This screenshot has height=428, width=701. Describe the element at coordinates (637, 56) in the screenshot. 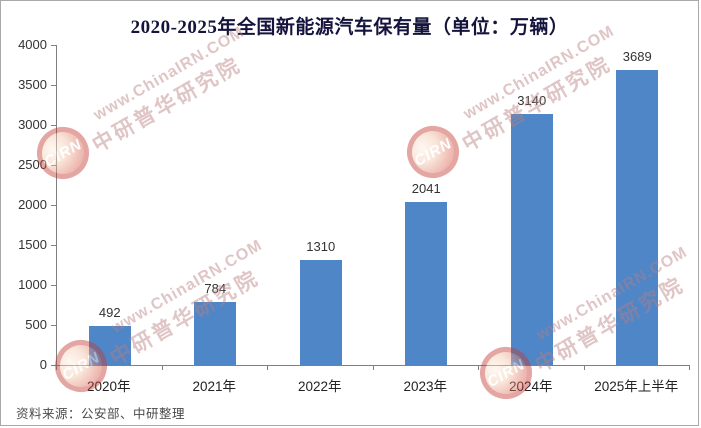

I see `bar-value-label: 3689` at that location.